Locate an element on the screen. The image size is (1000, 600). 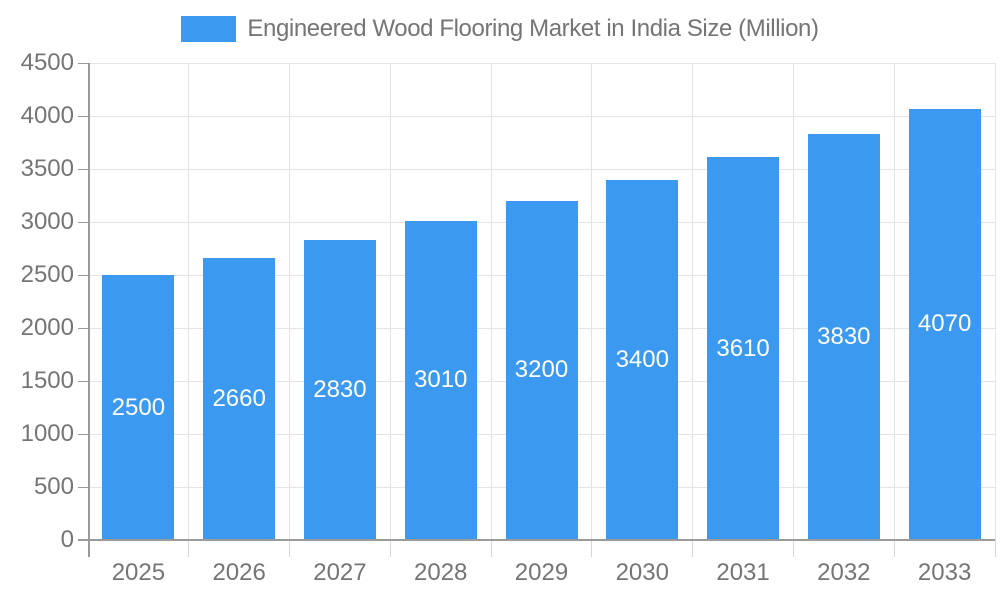
bar-value-label: 3010 is located at coordinates (441, 380).